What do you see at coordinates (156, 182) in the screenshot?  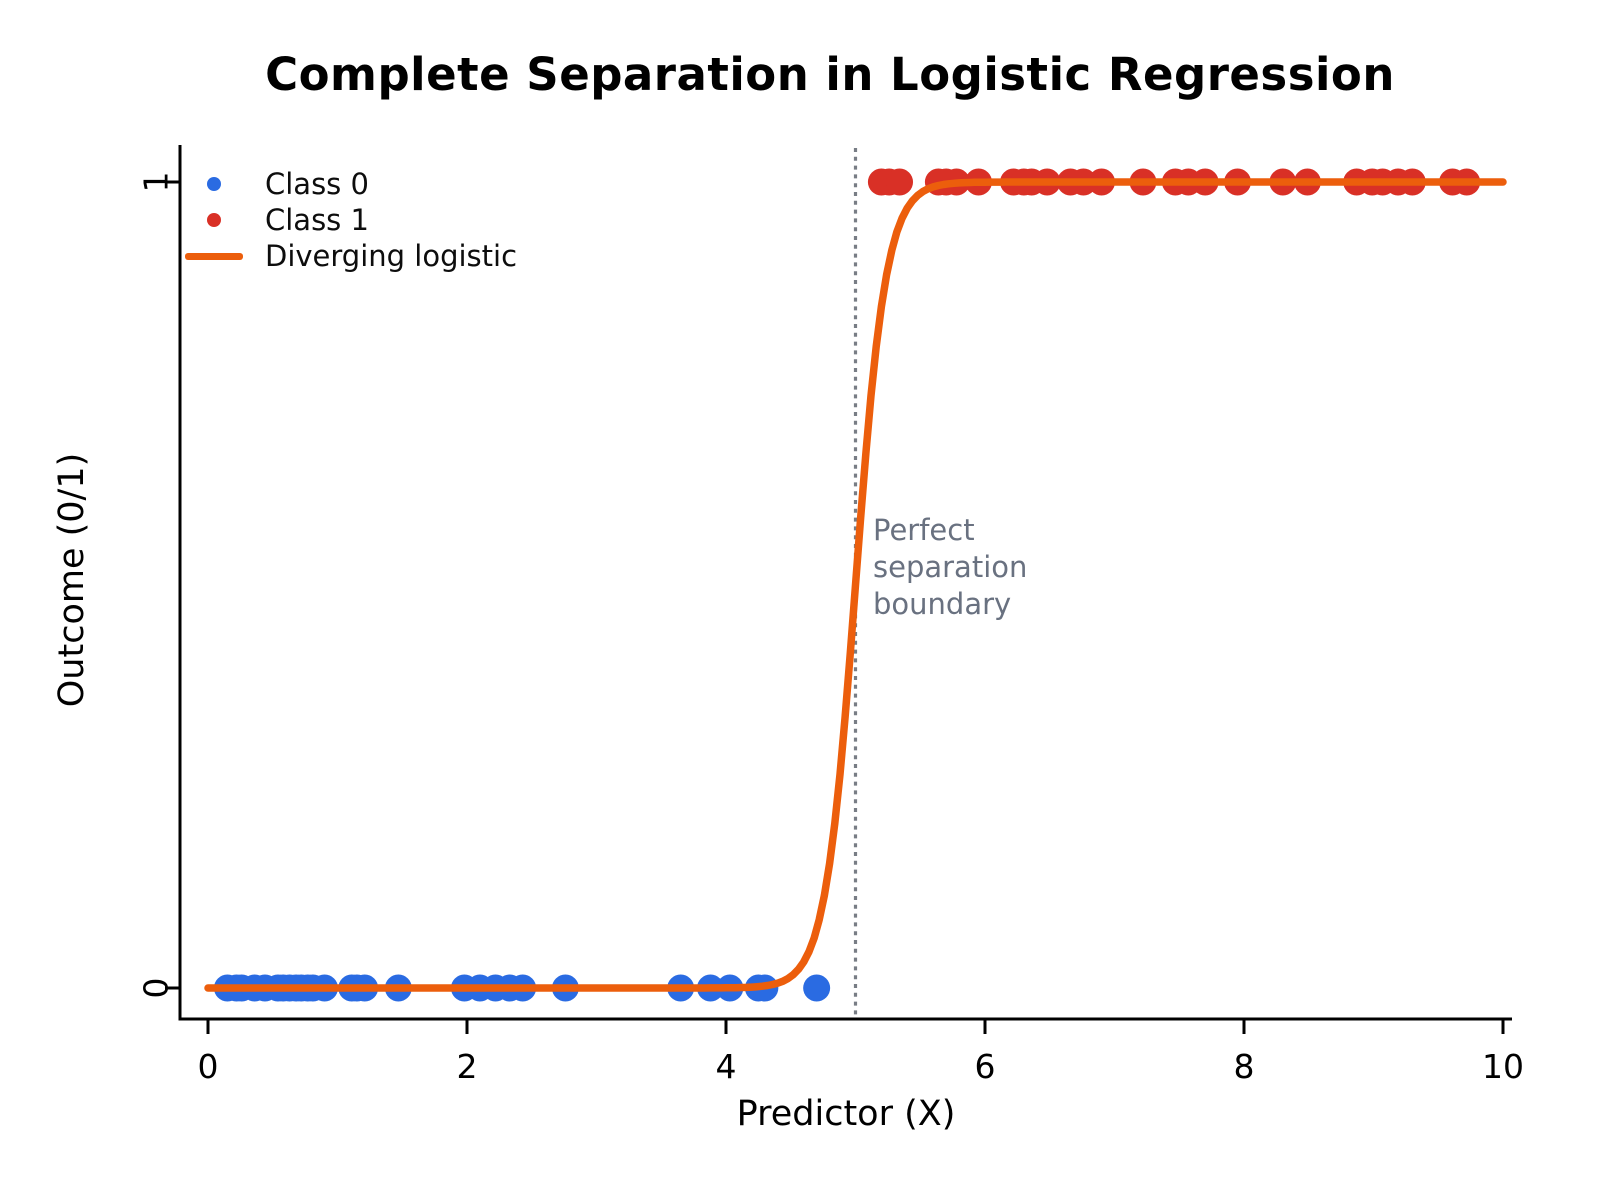 I see `y-tick-label: 1` at bounding box center [156, 182].